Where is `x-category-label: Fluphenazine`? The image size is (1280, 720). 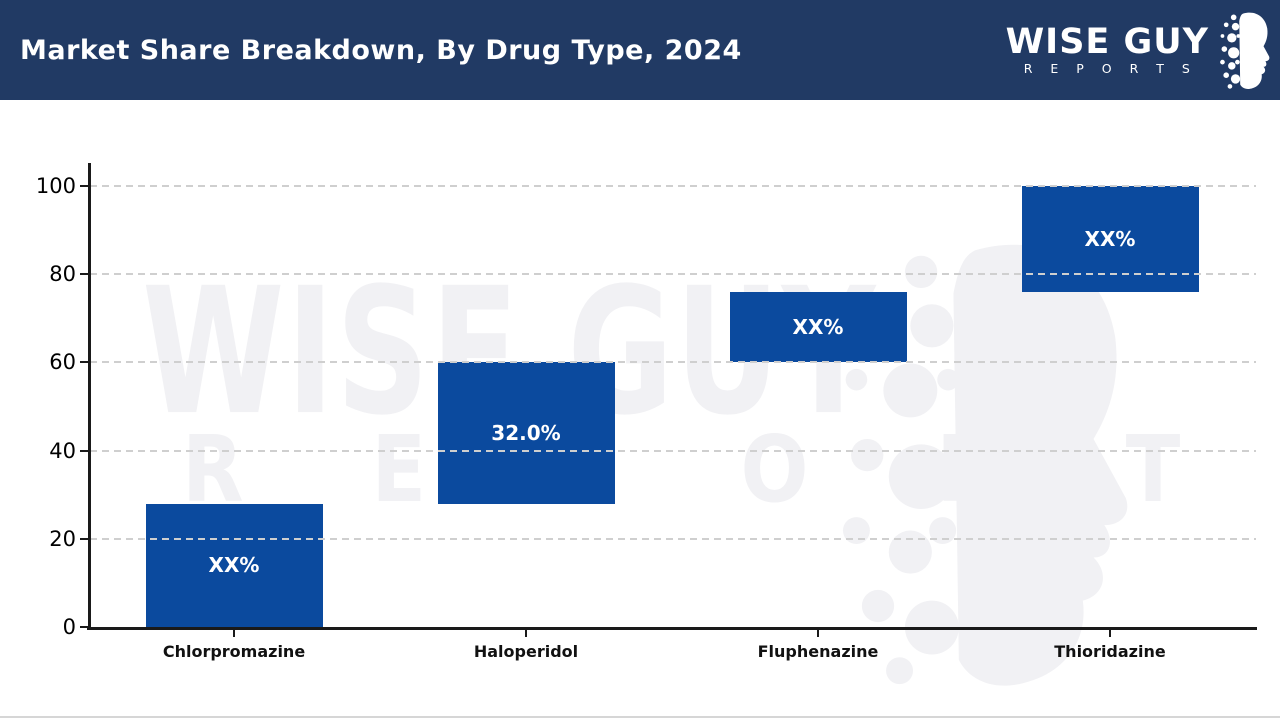
x-category-label: Fluphenazine is located at coordinates (818, 651).